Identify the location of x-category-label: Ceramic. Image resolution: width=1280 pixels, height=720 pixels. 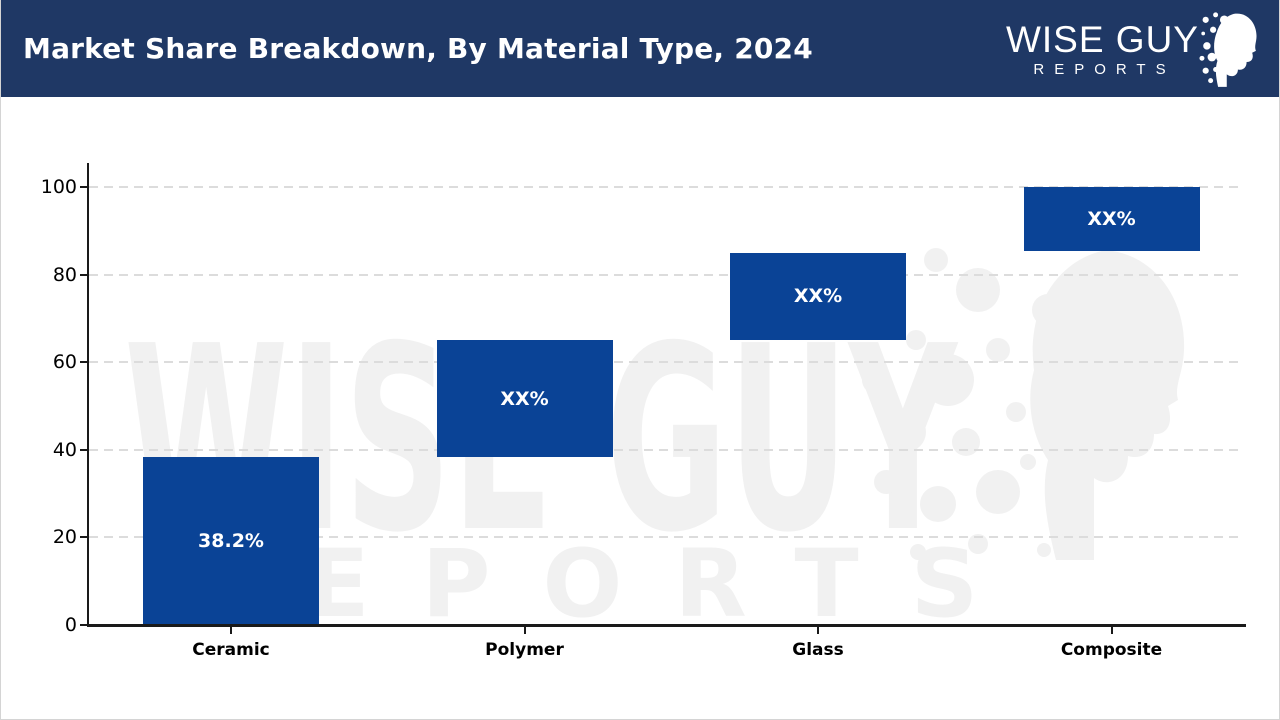
(231, 650).